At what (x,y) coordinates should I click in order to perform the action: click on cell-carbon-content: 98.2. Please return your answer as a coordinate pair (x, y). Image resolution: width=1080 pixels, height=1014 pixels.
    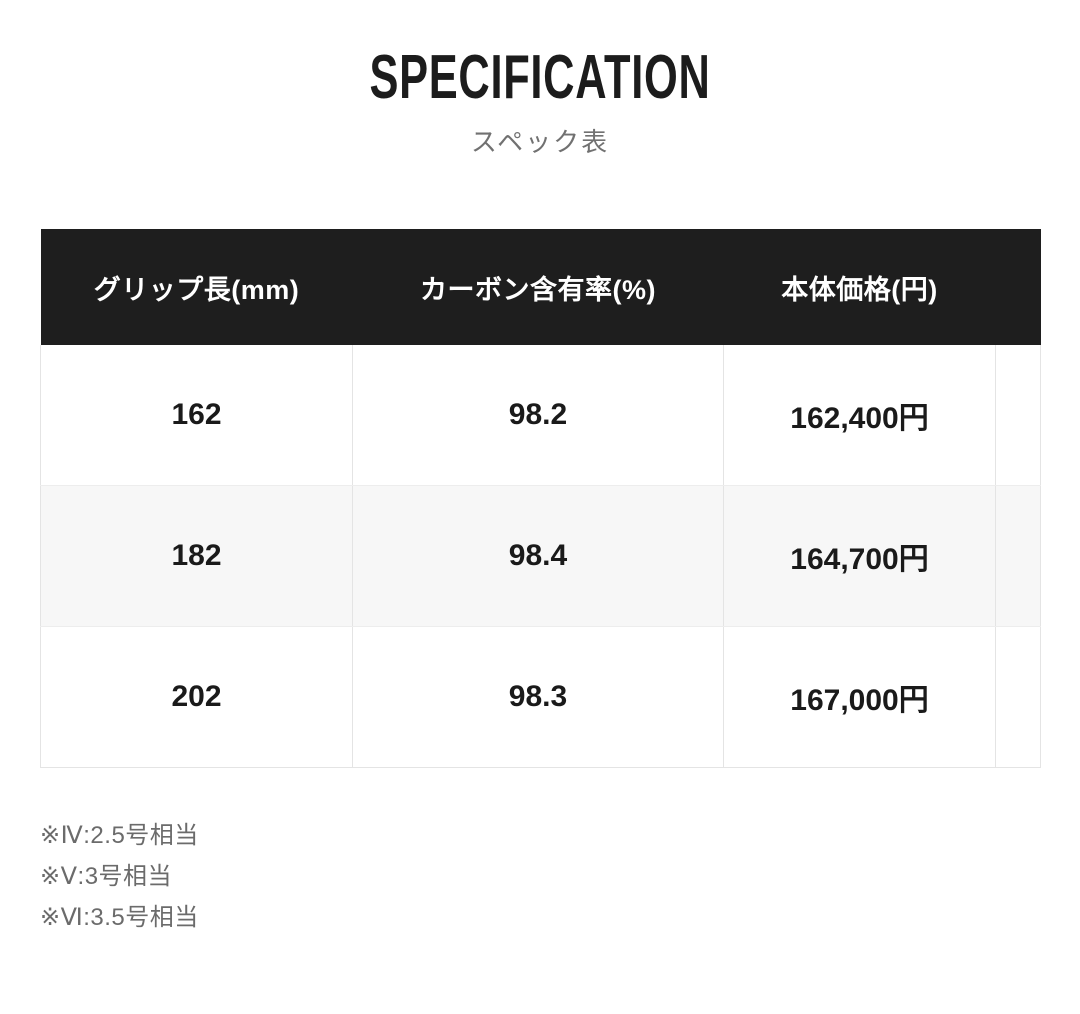
    Looking at the image, I should click on (538, 415).